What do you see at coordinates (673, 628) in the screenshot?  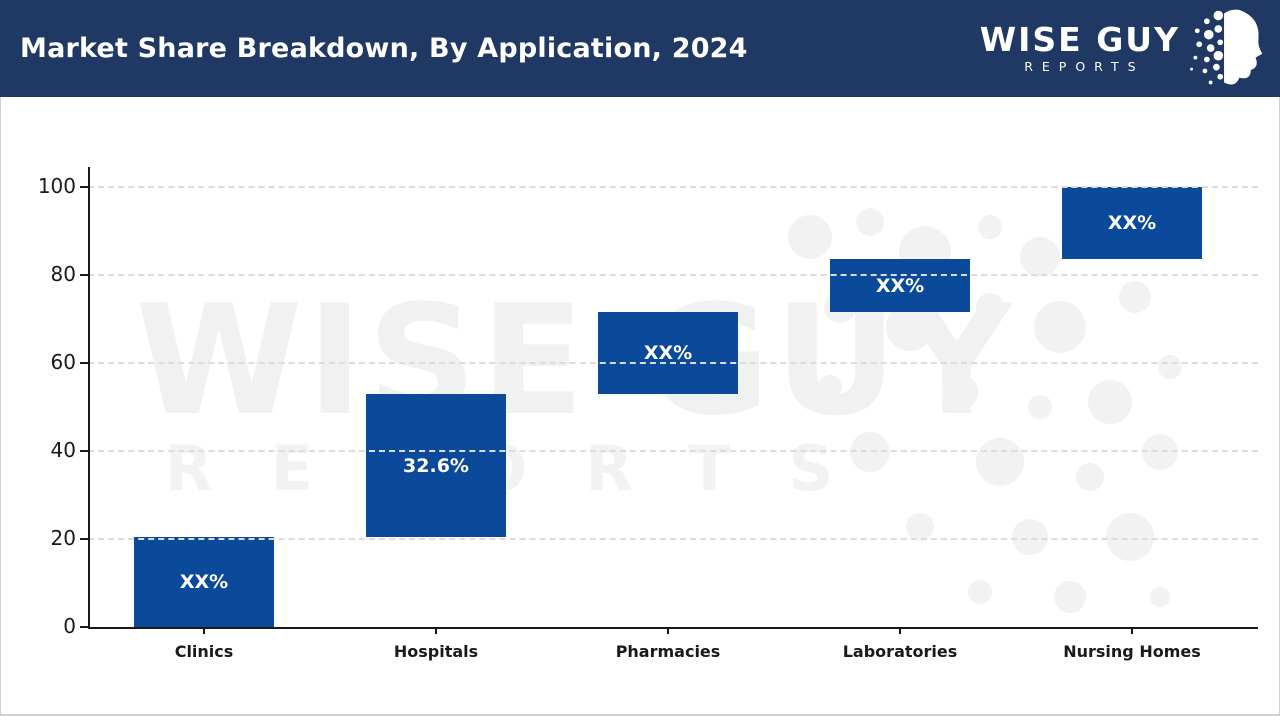 I see `x-axis-line` at bounding box center [673, 628].